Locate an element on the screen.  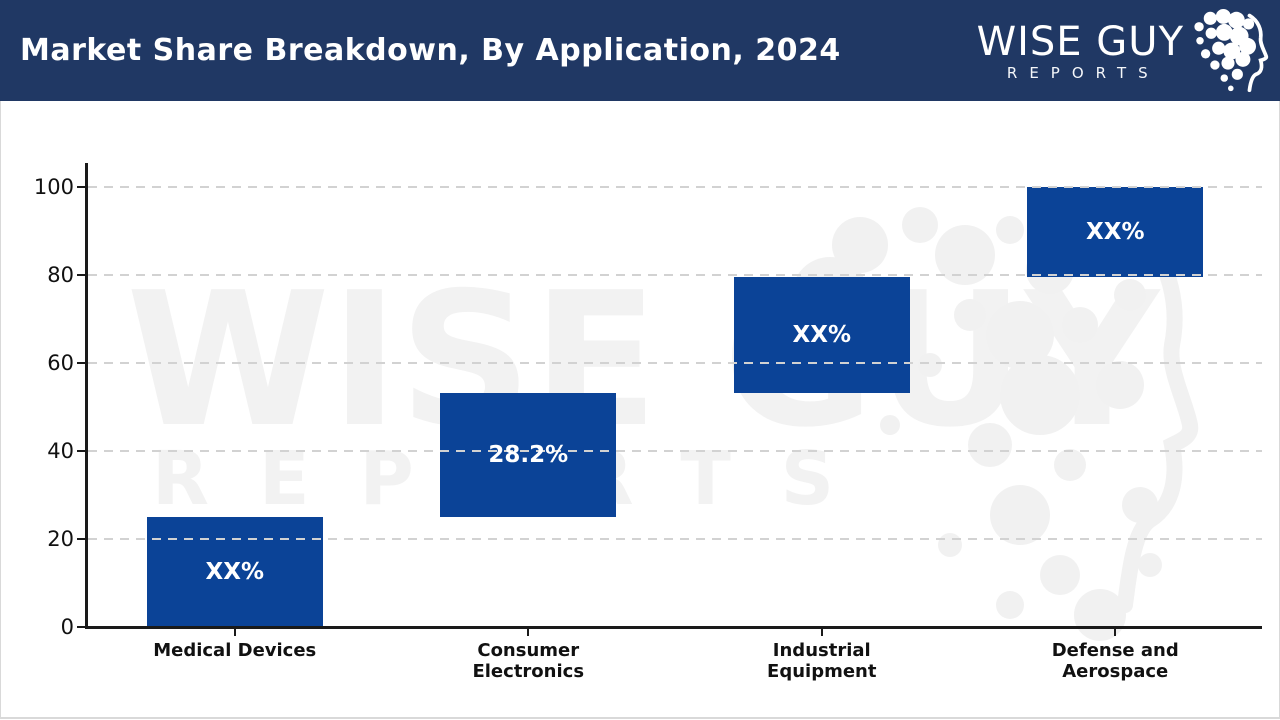
x-category-label: Consumer Electronics is located at coordinates (528, 661).